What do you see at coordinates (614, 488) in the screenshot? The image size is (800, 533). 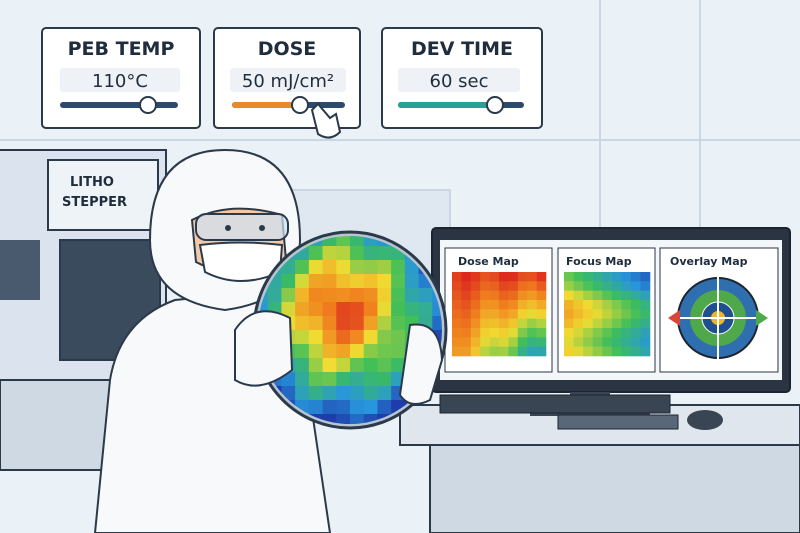 I see `desk-cabinet` at bounding box center [614, 488].